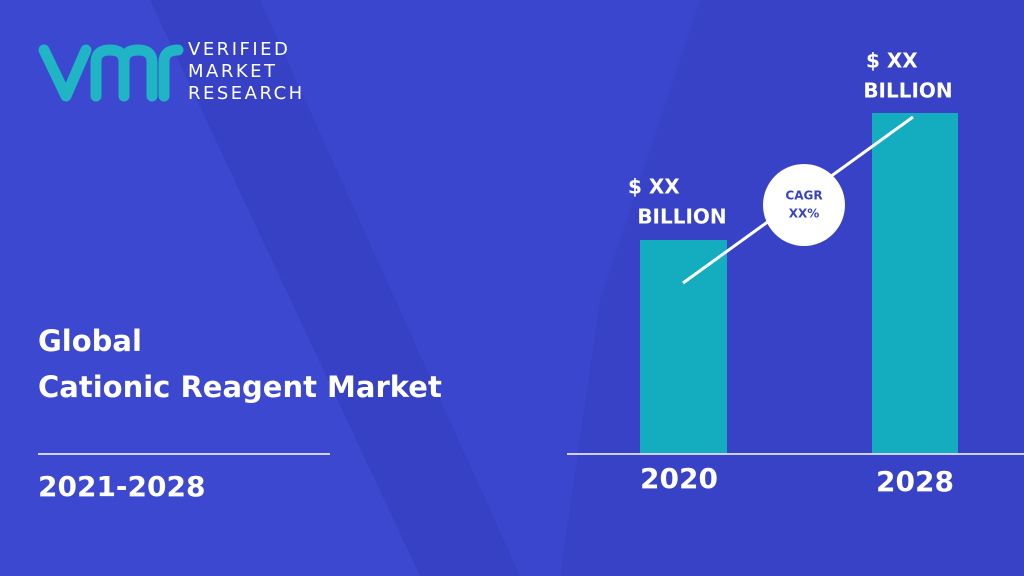  Describe the element at coordinates (679, 478) in the screenshot. I see `bar-label: 2020` at that location.